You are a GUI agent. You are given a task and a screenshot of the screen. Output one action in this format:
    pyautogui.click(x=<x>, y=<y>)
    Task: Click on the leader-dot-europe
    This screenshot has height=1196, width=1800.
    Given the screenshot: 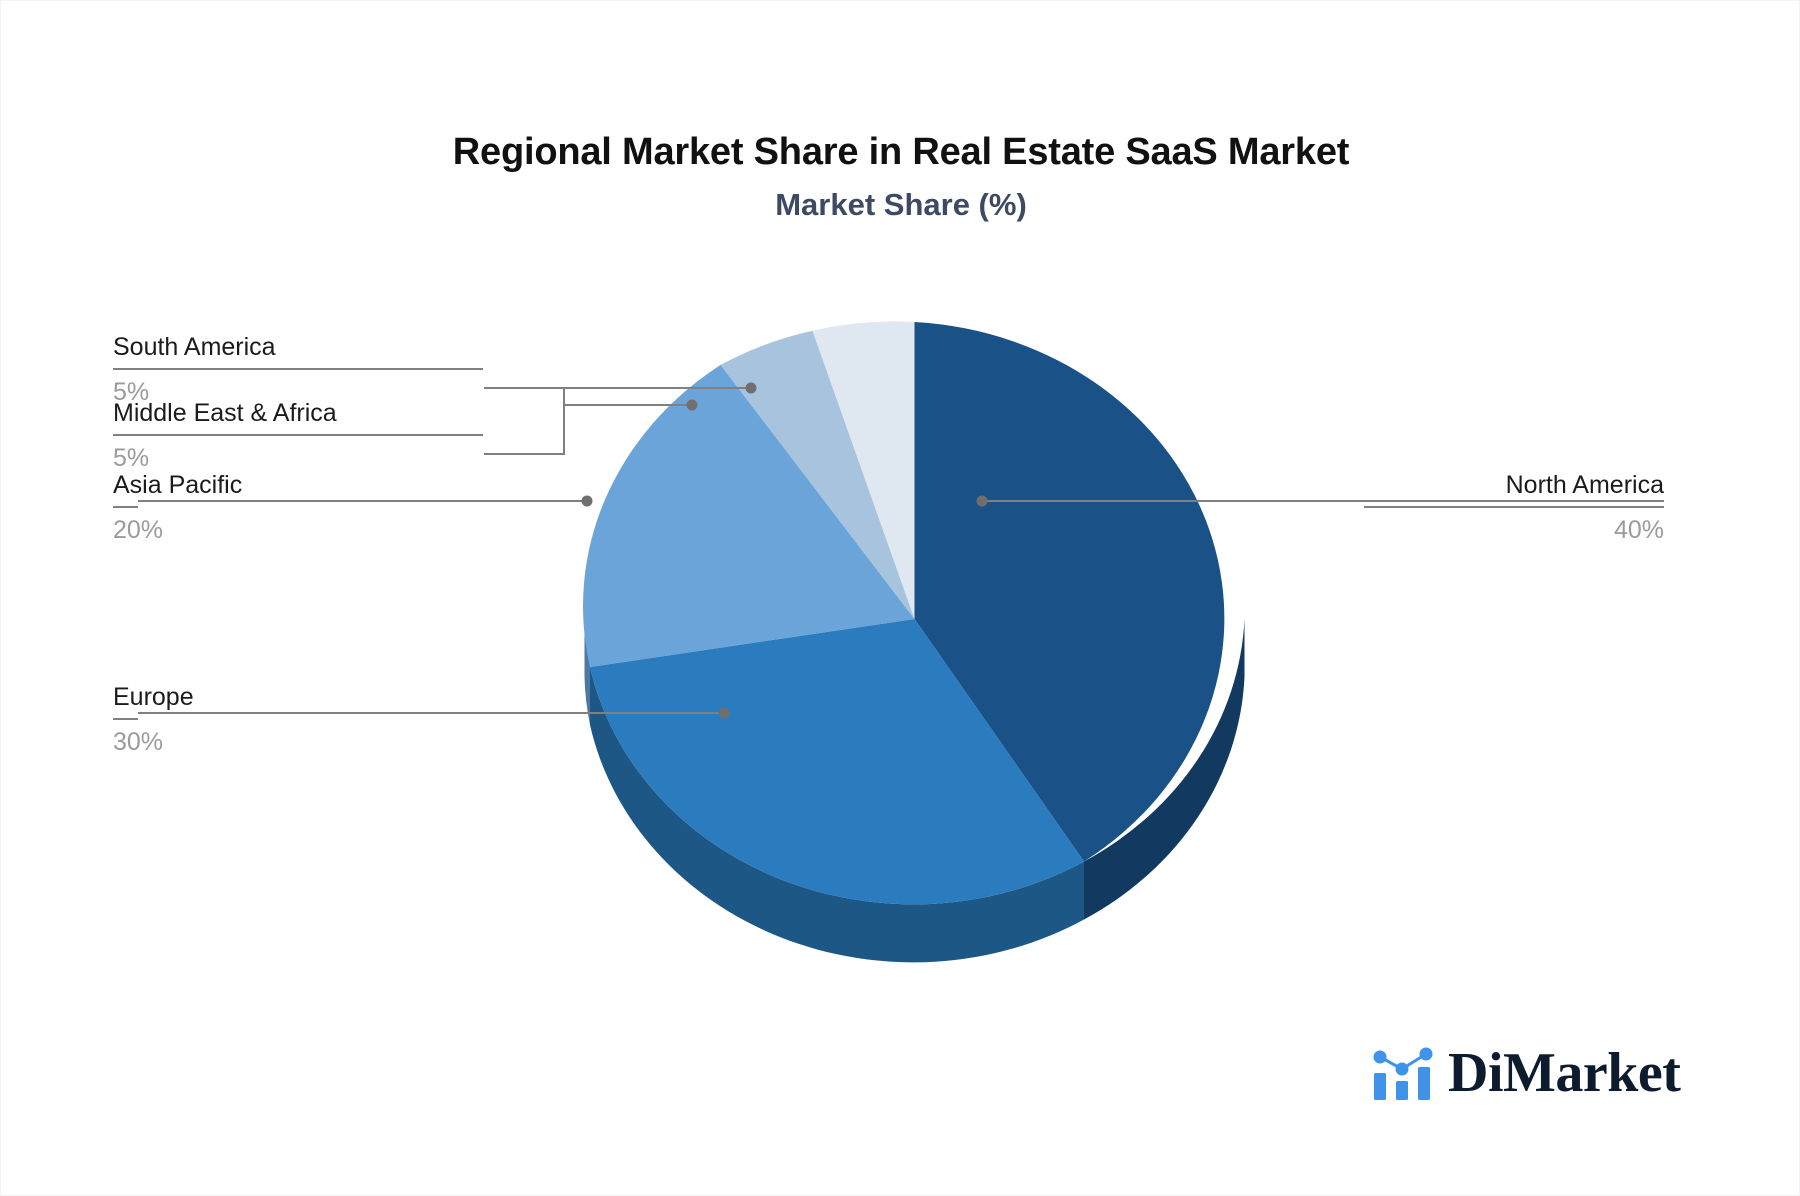 What is the action you would take?
    pyautogui.click(x=724, y=713)
    